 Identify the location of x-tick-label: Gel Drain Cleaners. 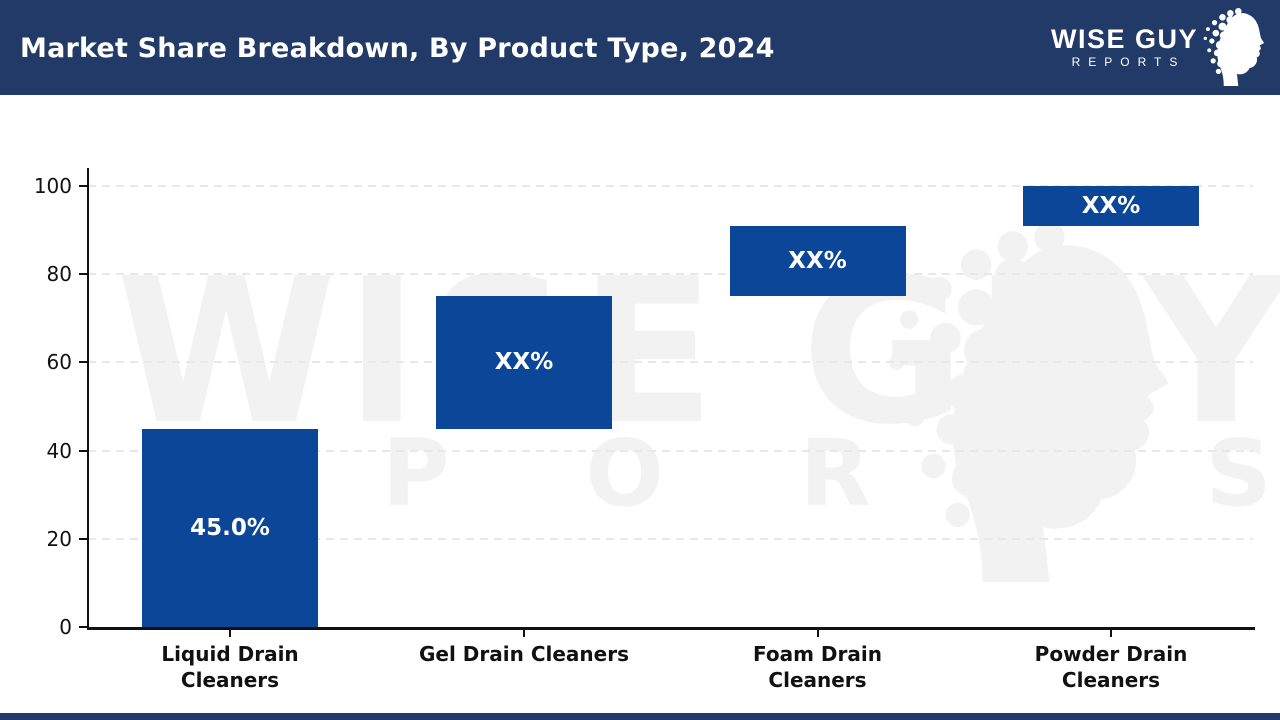
(524, 654).